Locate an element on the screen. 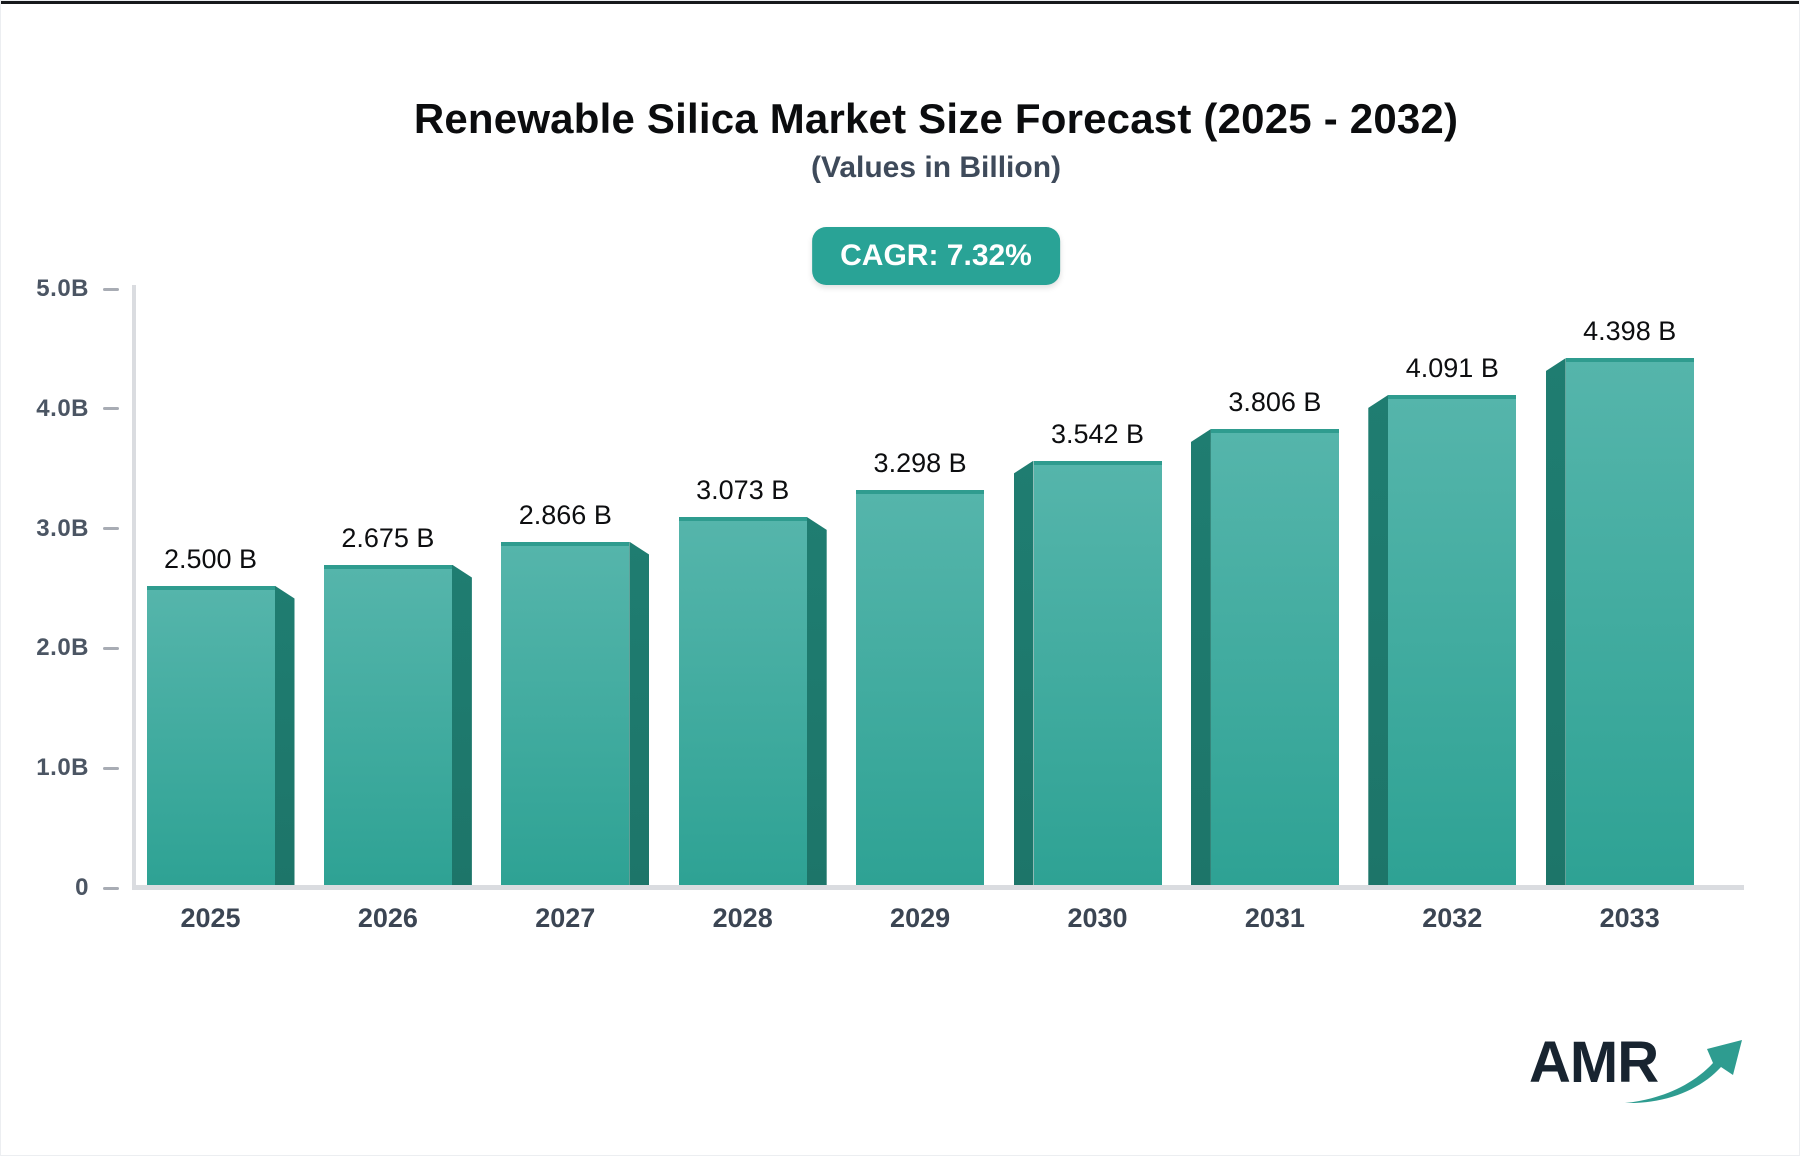 This screenshot has height=1156, width=1800. x-tick-label: 2031 is located at coordinates (1274, 918).